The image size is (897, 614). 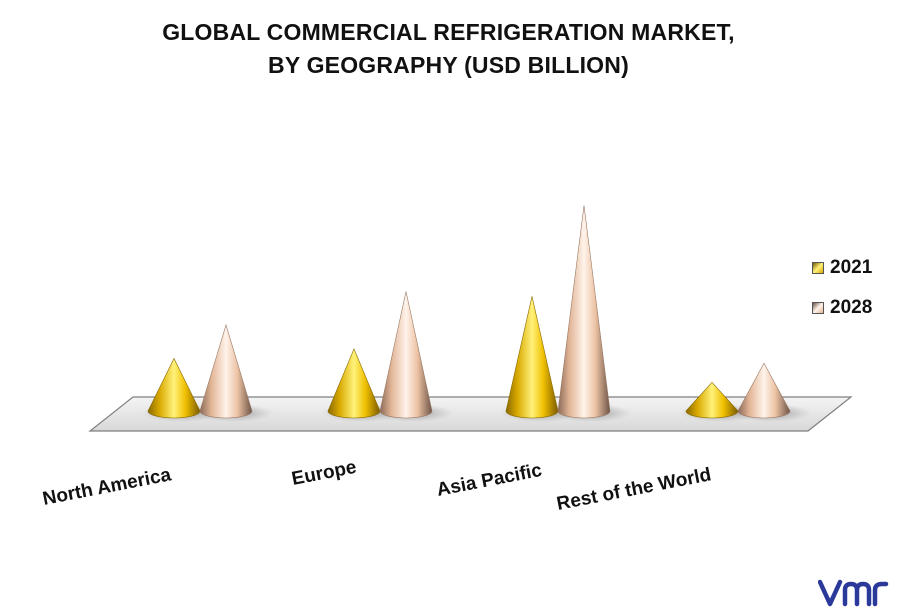 What do you see at coordinates (584, 312) in the screenshot?
I see `cone-2028-asia-pacific` at bounding box center [584, 312].